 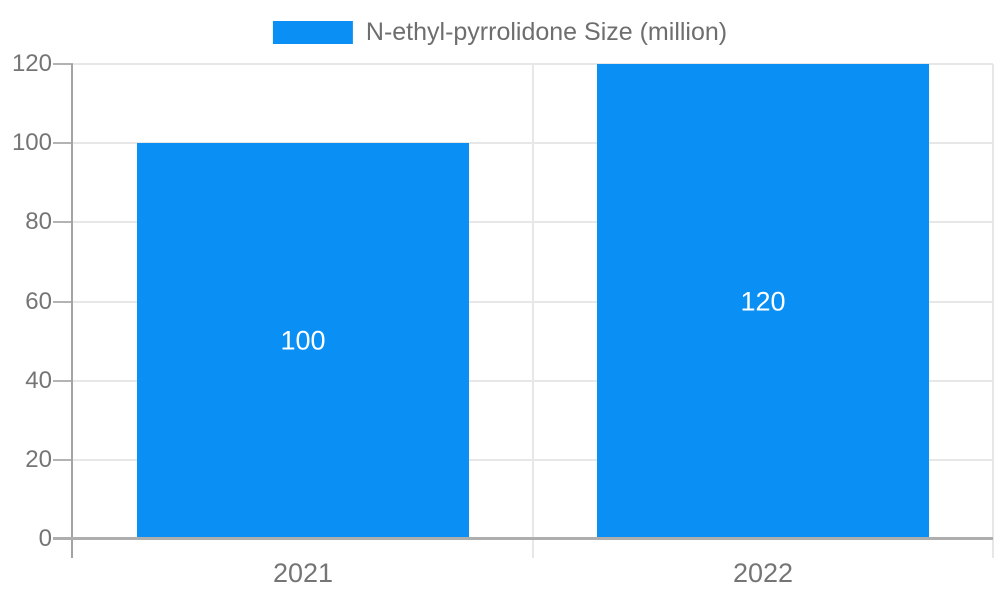 What do you see at coordinates (303, 573) in the screenshot?
I see `x-axis-label-2021: 2021` at bounding box center [303, 573].